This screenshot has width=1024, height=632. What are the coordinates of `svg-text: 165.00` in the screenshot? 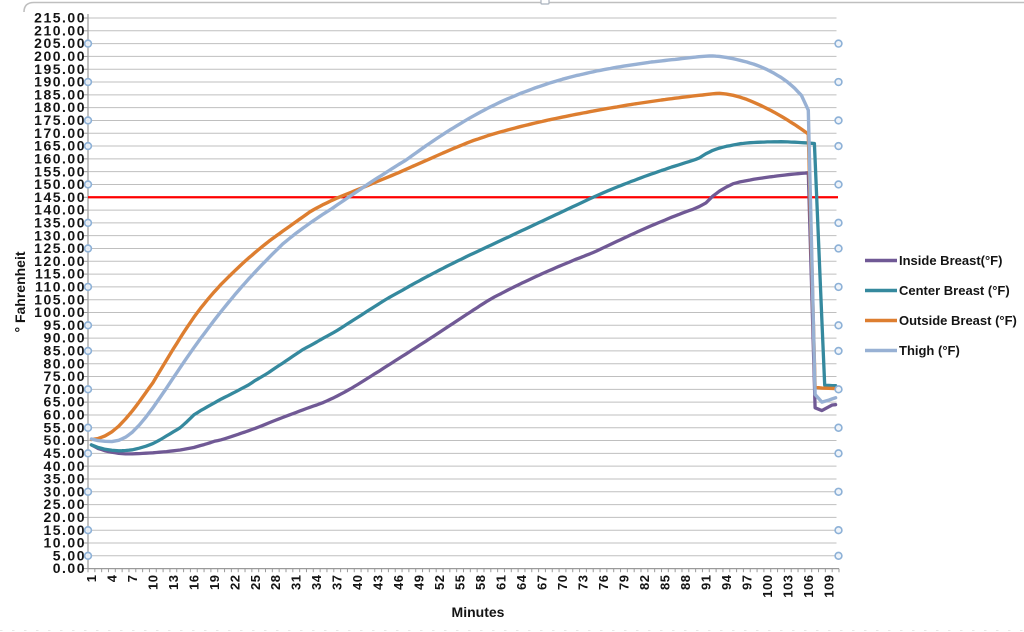 It's located at (60, 146).